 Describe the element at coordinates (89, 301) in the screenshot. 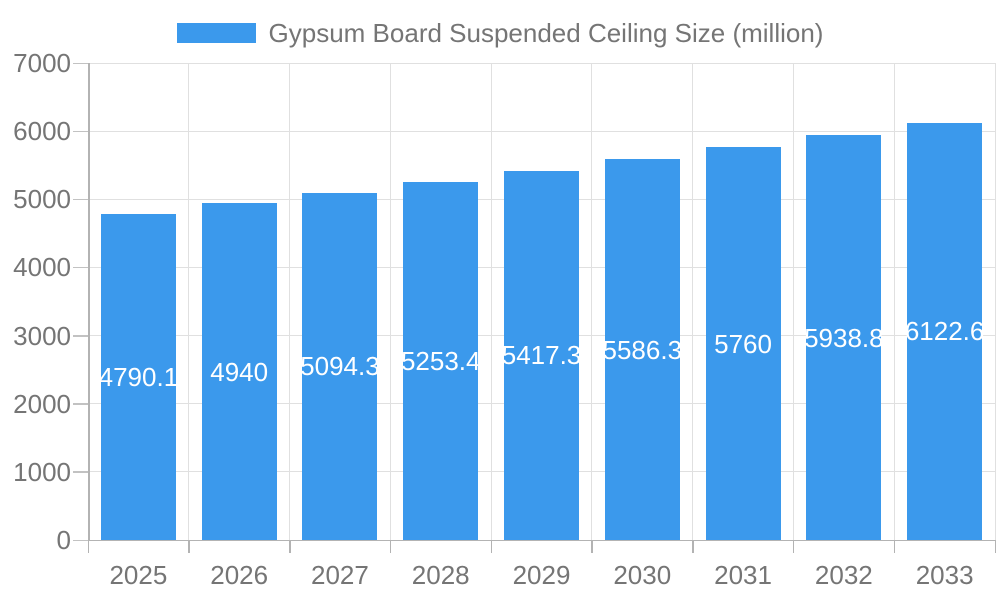

I see `y-axis-line` at that location.